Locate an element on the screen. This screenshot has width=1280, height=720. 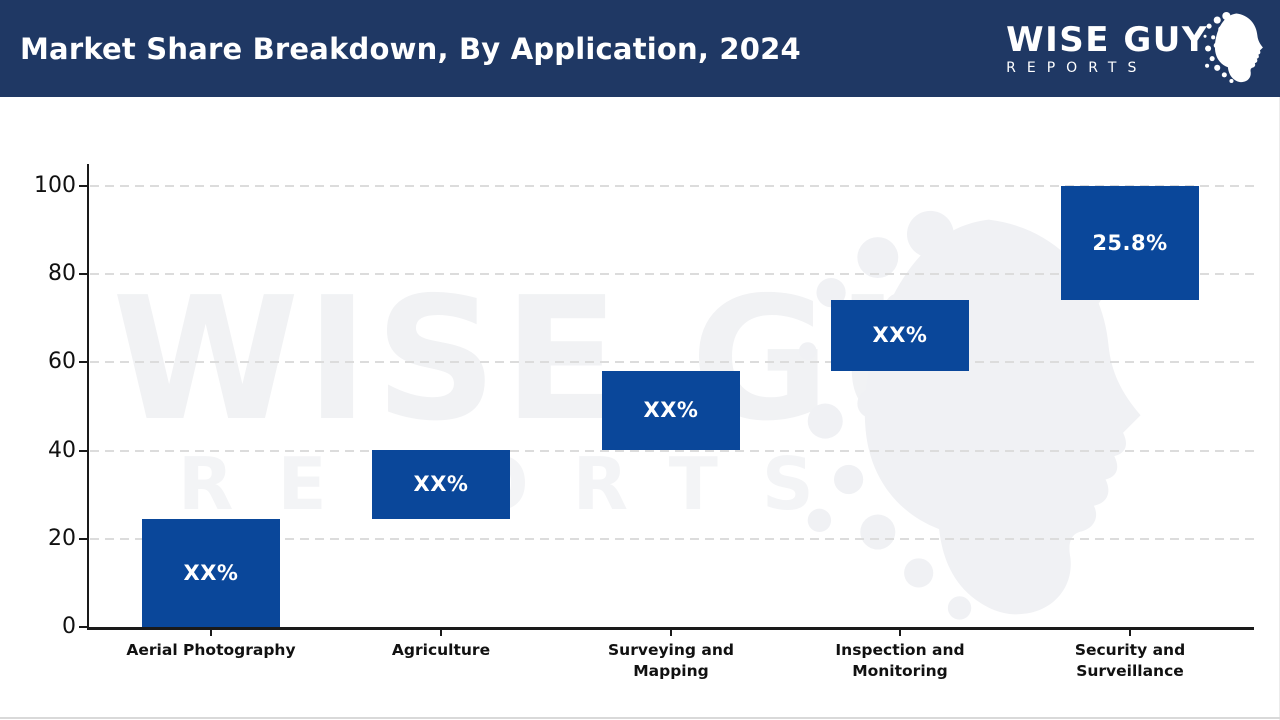
bottom-divider is located at coordinates (640, 718).